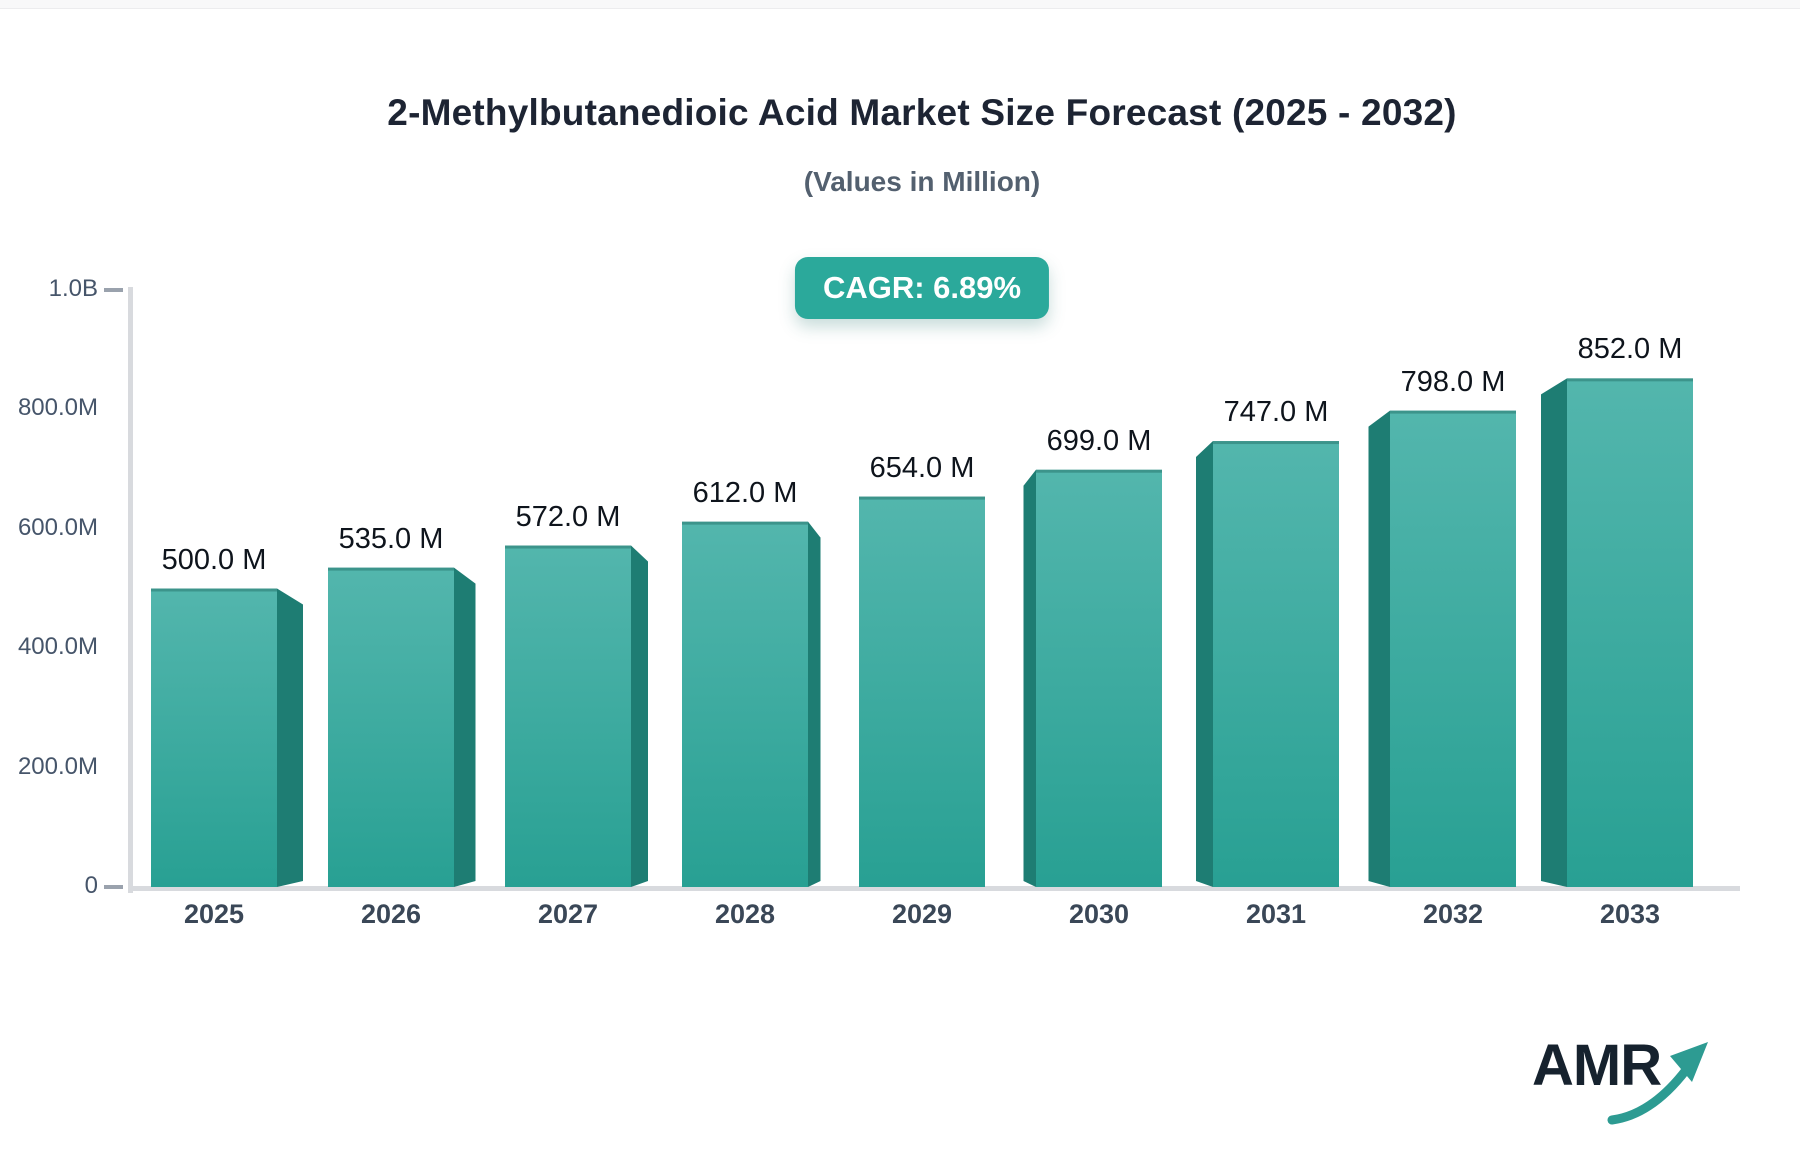 The image size is (1800, 1156). Describe the element at coordinates (1099, 440) in the screenshot. I see `bar-value-label: 699.0 M` at that location.